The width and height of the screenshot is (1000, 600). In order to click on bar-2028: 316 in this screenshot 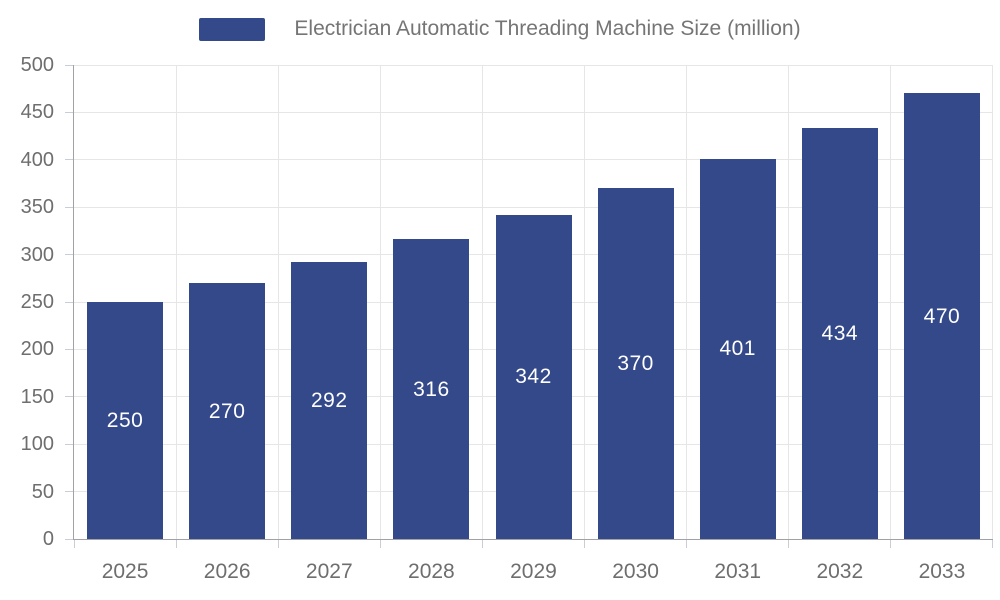, I will do `click(431, 389)`.